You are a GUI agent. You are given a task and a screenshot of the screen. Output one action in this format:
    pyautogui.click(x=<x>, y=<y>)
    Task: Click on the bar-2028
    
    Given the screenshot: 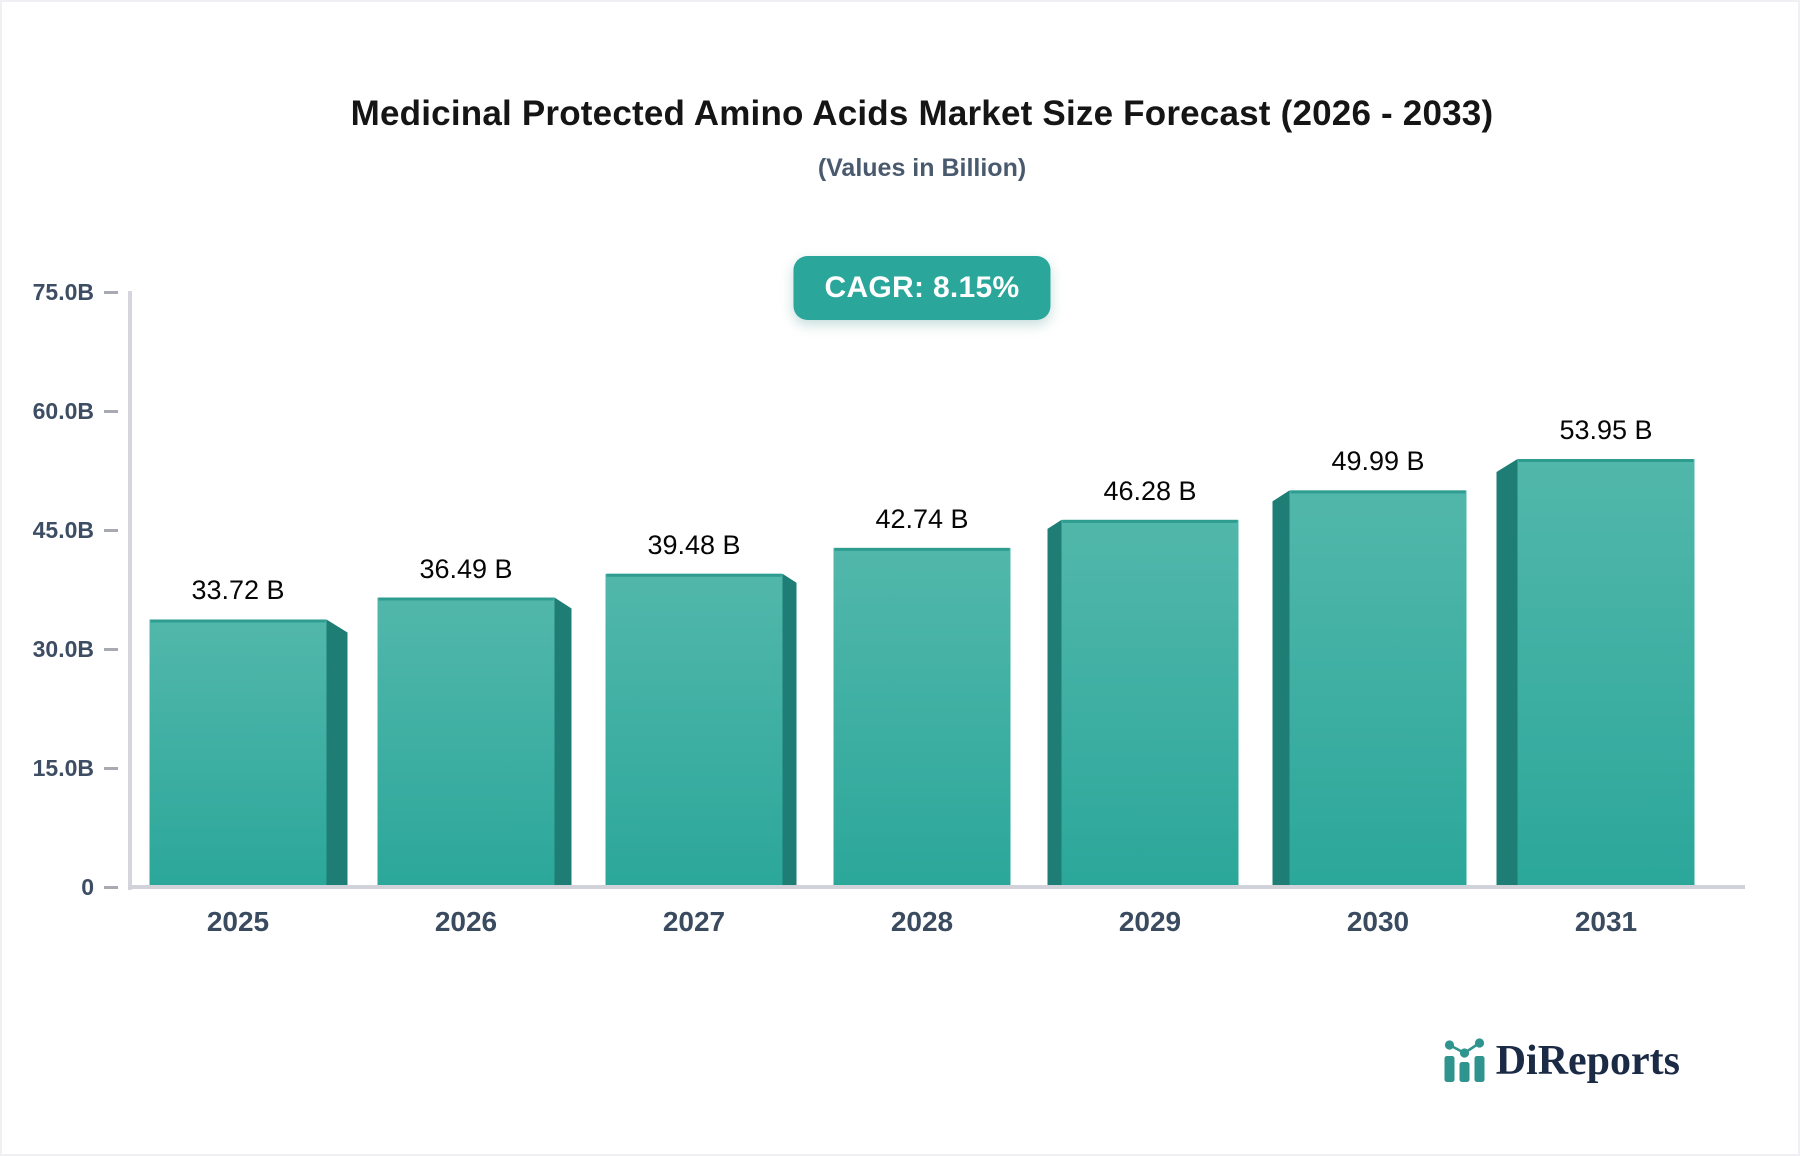 What is the action you would take?
    pyautogui.click(x=922, y=717)
    